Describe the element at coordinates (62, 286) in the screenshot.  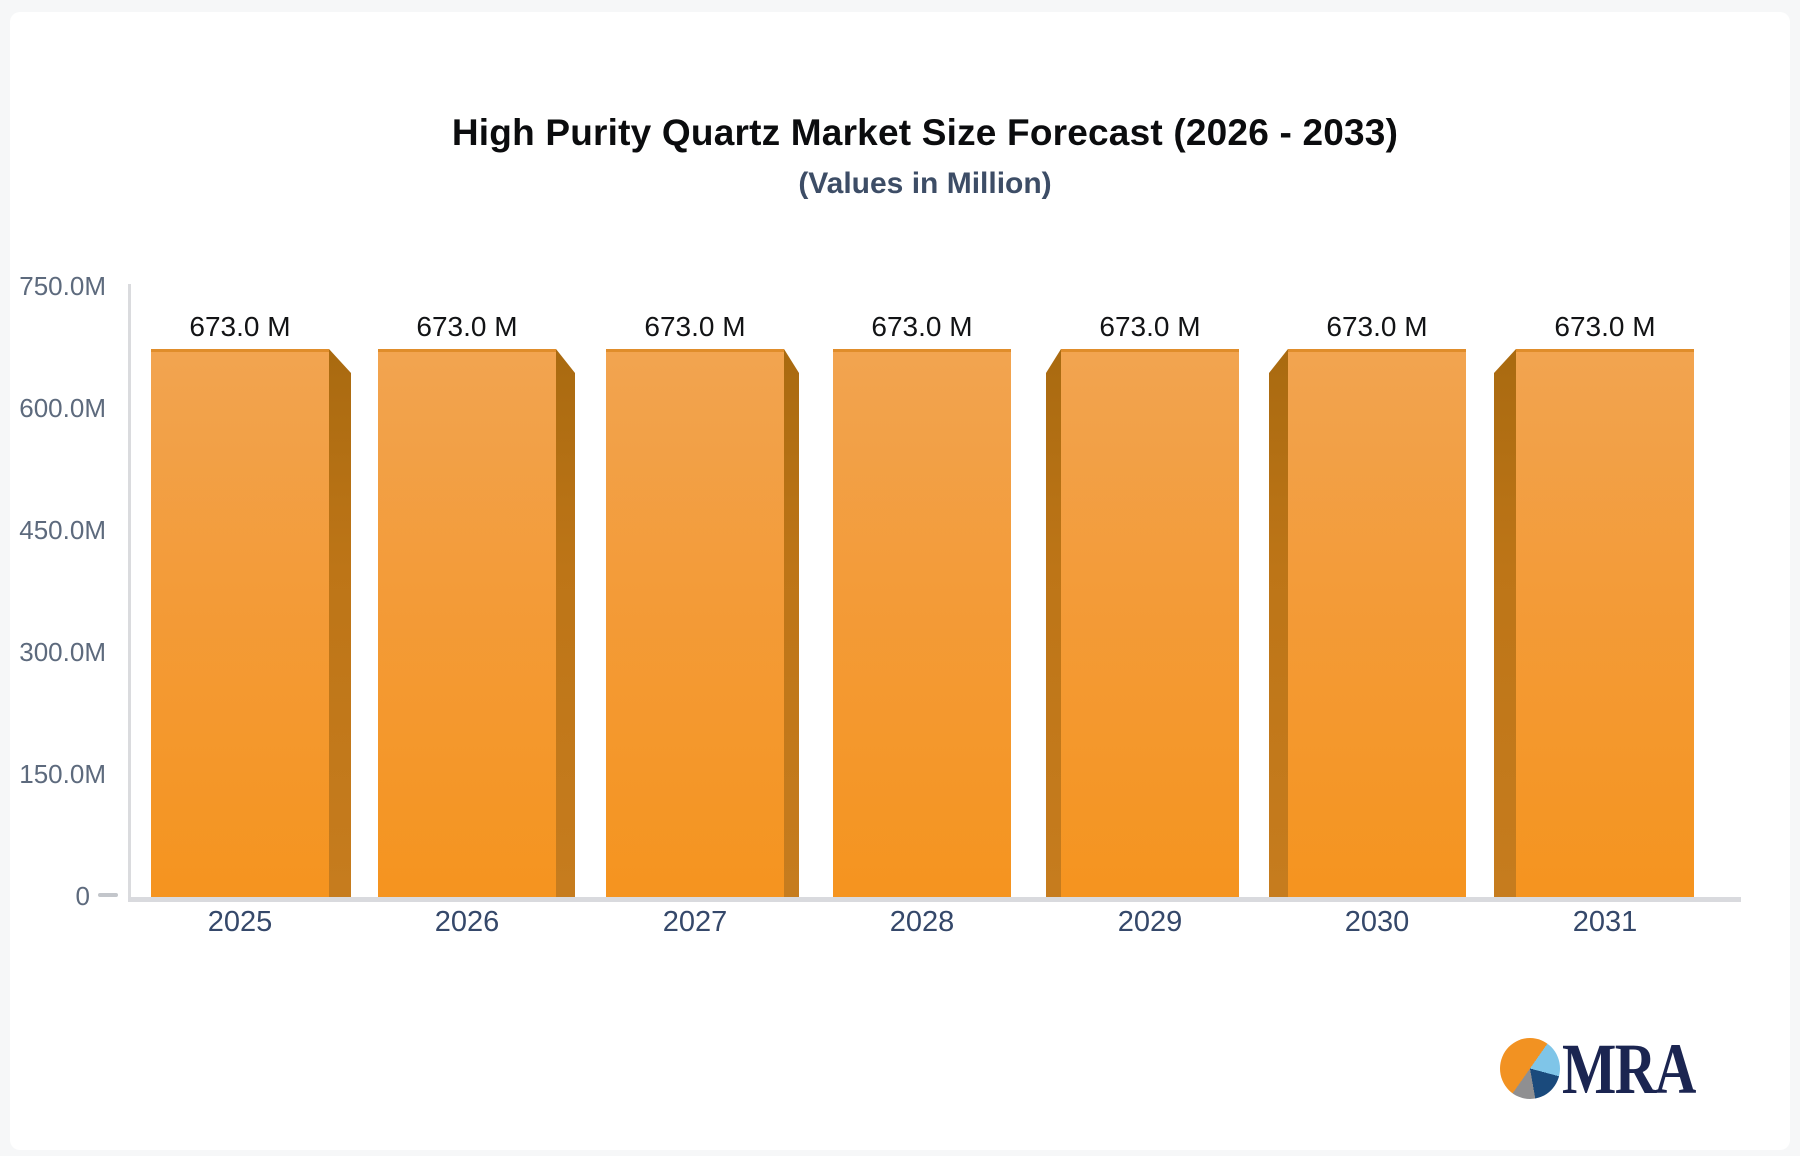
I see `y-axis-tick-label: 750.0M` at that location.